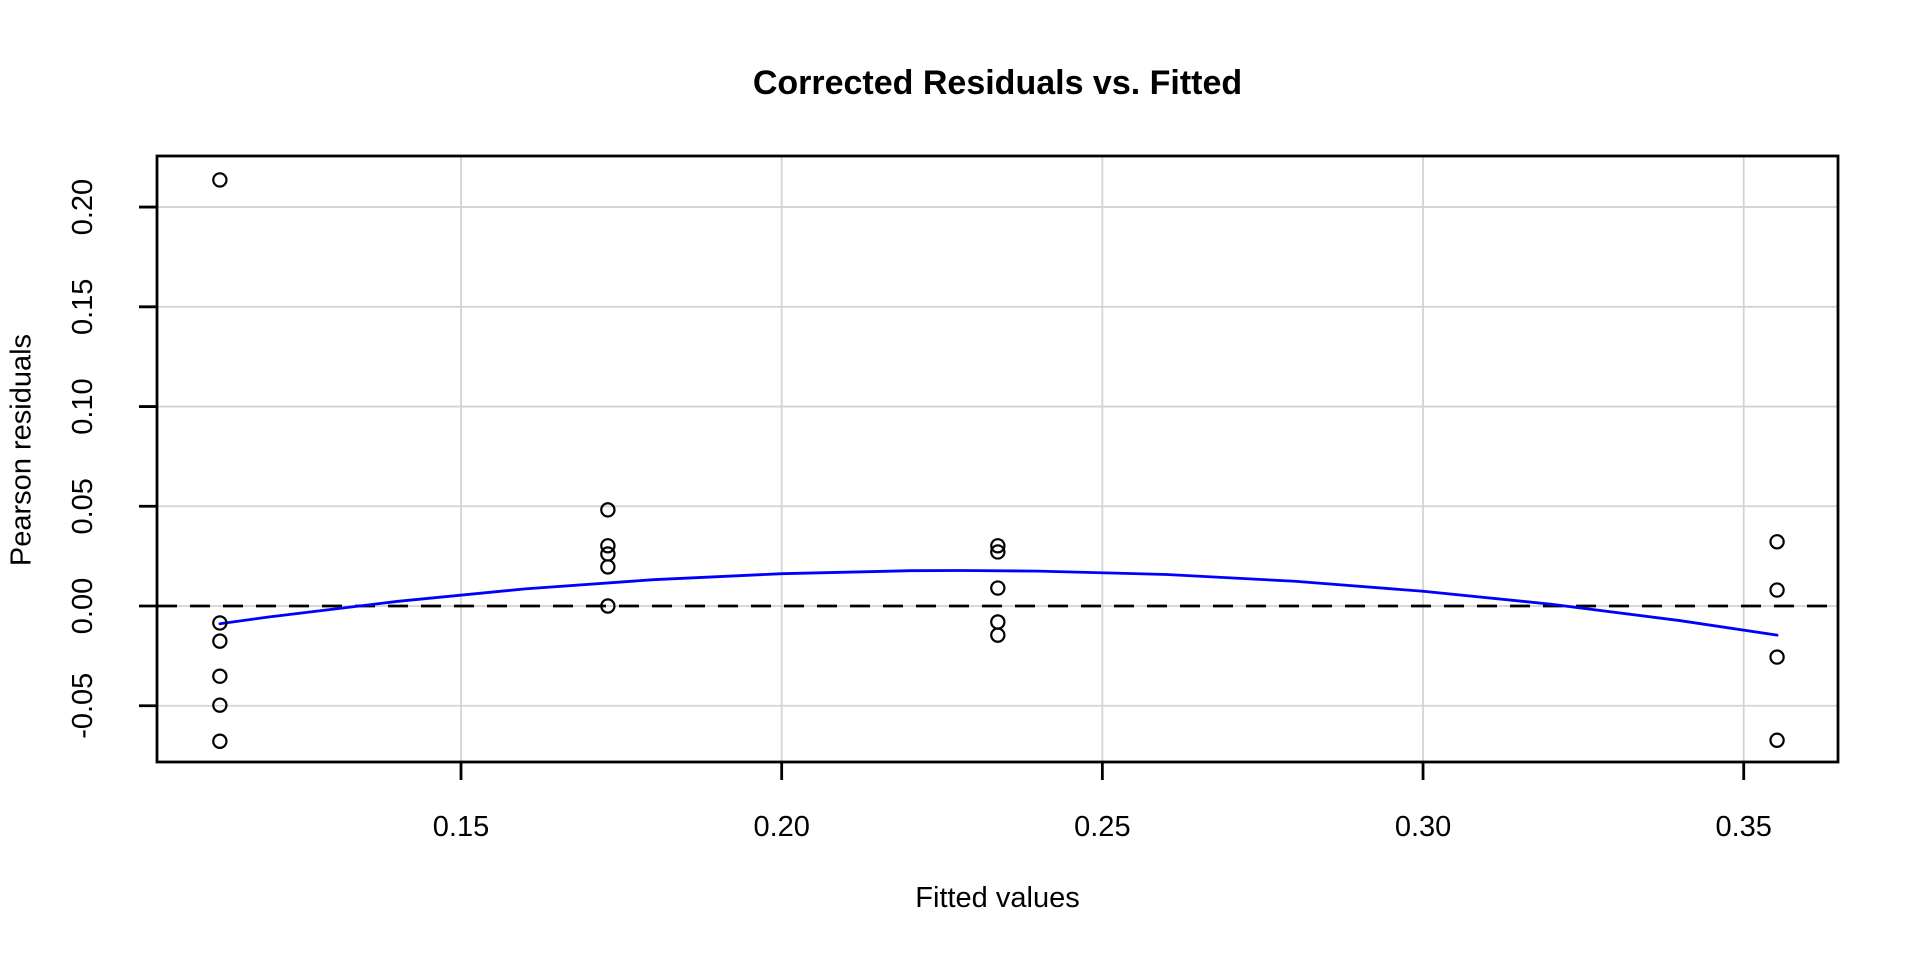 This screenshot has height=960, width=1920. What do you see at coordinates (1102, 827) in the screenshot?
I see `x-tick-label: 0.25` at bounding box center [1102, 827].